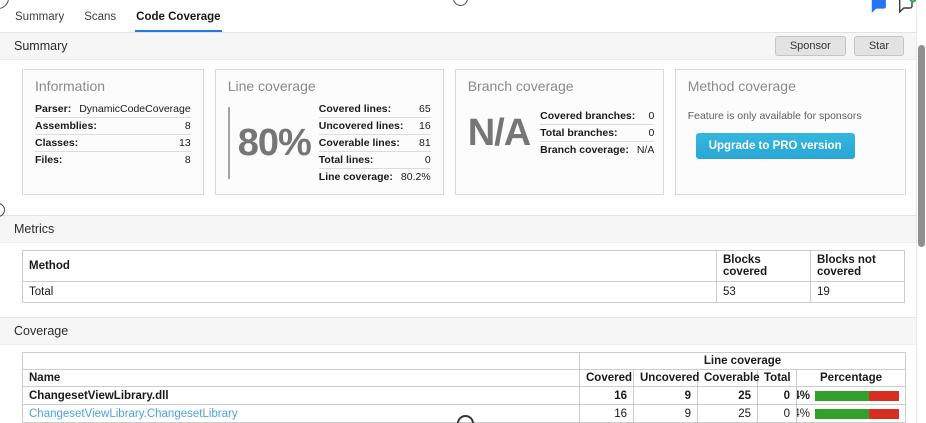 Image resolution: width=926 pixels, height=423 pixels. Describe the element at coordinates (425, 143) in the screenshot. I see `stat-value: 81` at that location.